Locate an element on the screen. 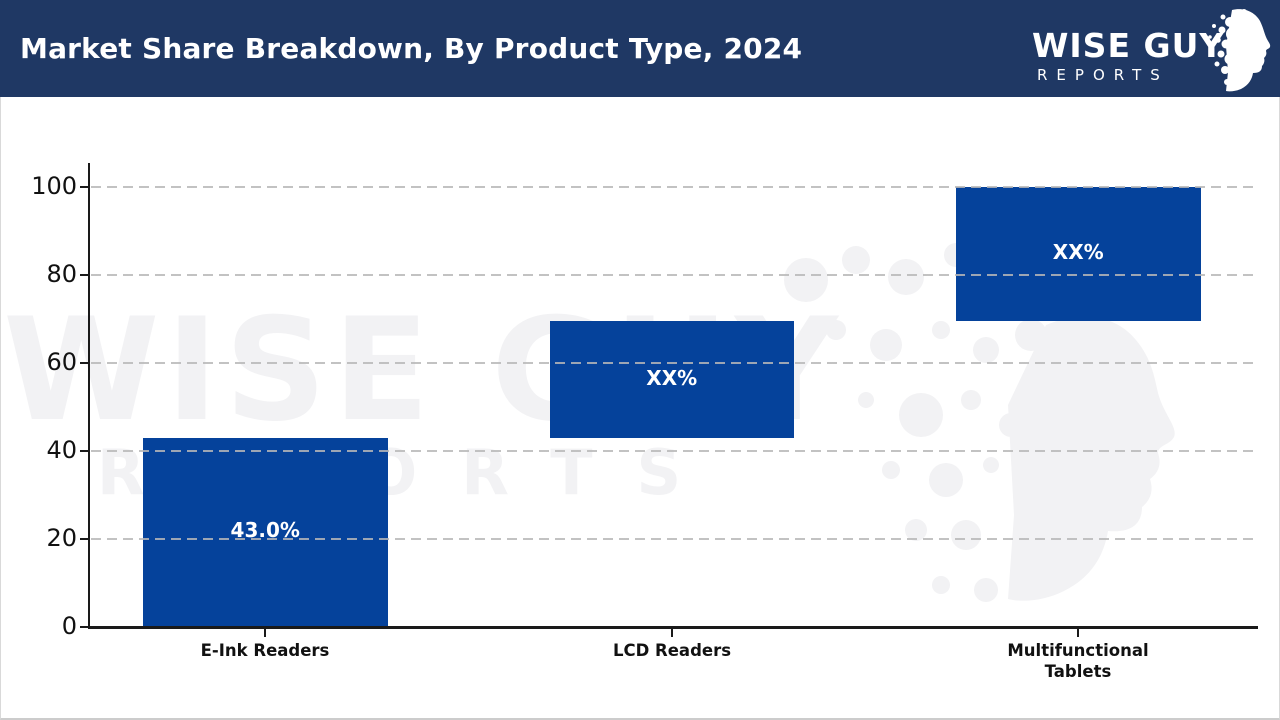 The height and width of the screenshot is (720, 1280). y-tick-label: 20 is located at coordinates (61, 538).